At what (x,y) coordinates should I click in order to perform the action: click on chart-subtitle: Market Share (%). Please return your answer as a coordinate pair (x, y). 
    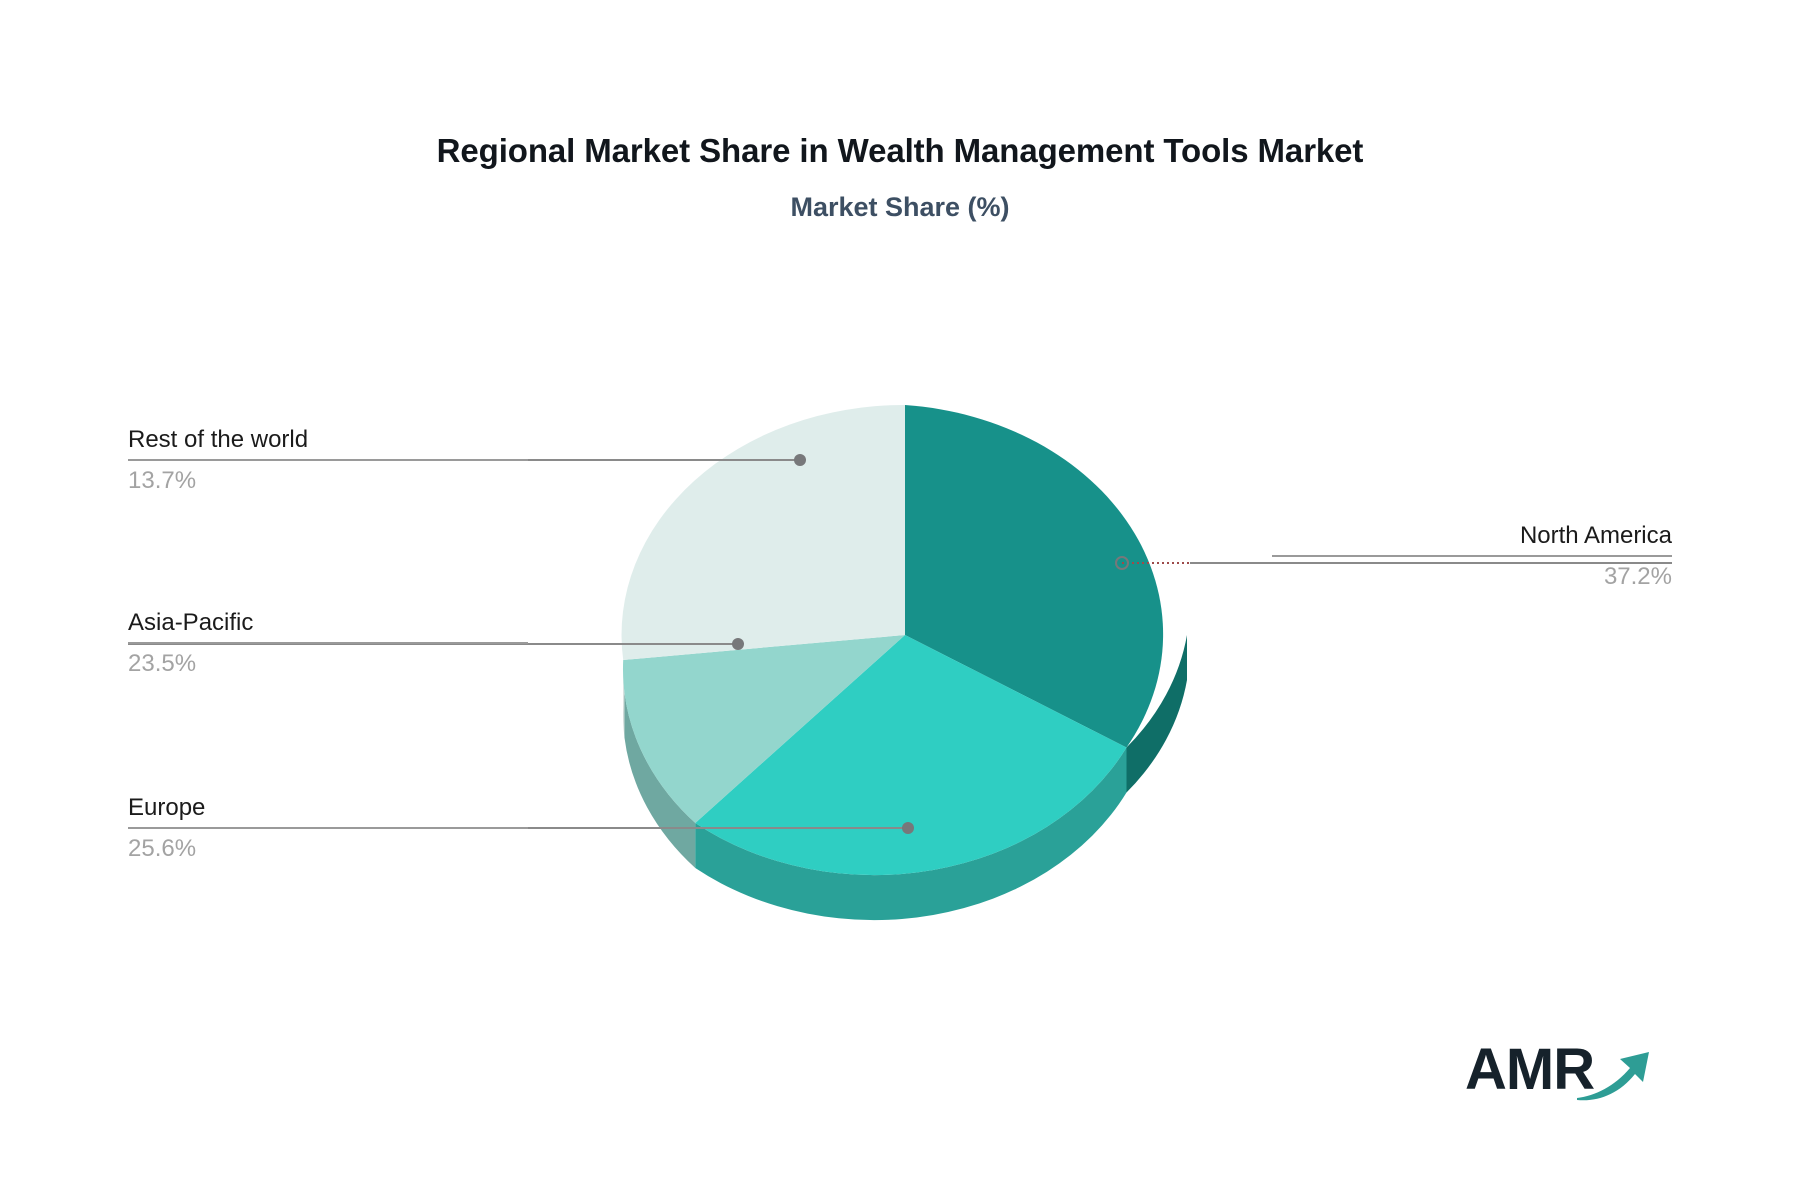
    Looking at the image, I should click on (900, 207).